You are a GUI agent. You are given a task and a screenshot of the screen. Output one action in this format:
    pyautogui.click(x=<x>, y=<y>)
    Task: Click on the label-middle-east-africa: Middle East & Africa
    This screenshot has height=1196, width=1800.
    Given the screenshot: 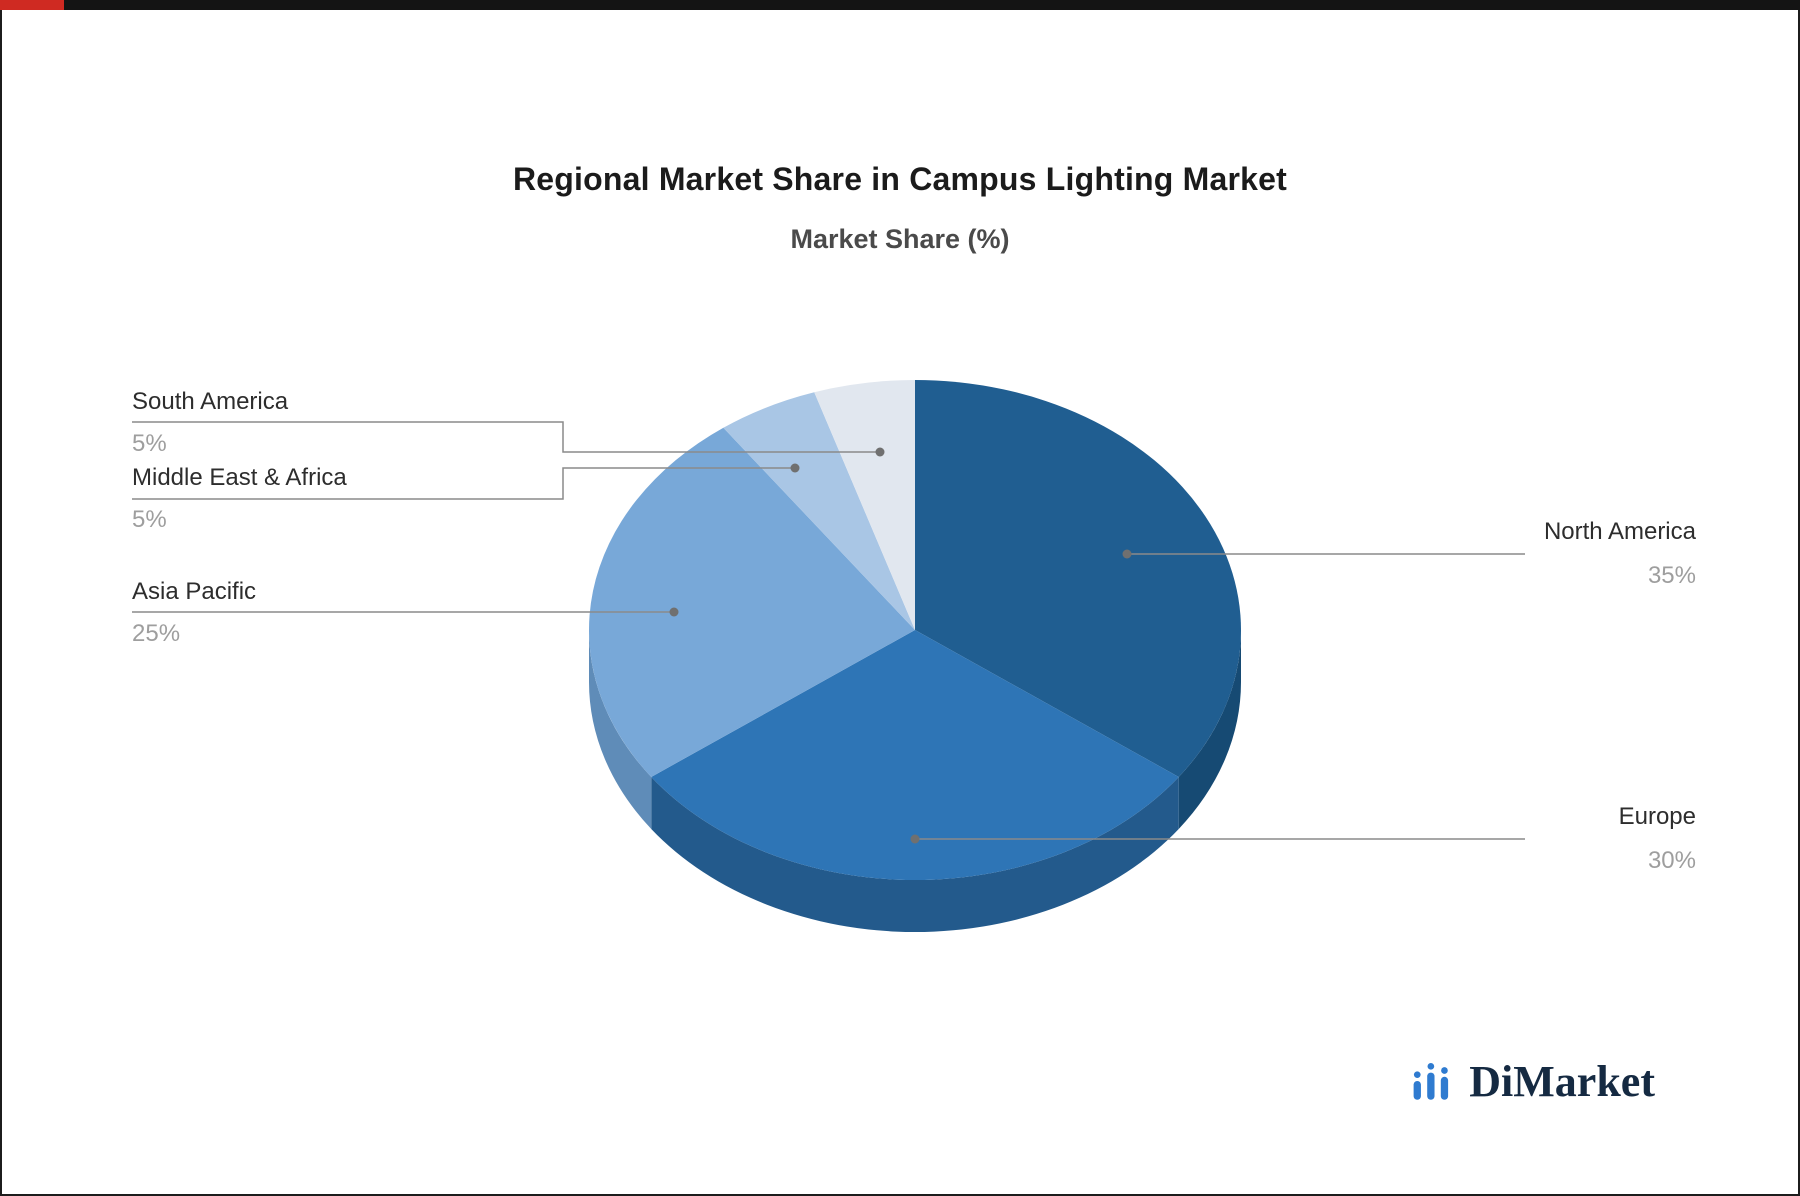 What is the action you would take?
    pyautogui.click(x=239, y=477)
    